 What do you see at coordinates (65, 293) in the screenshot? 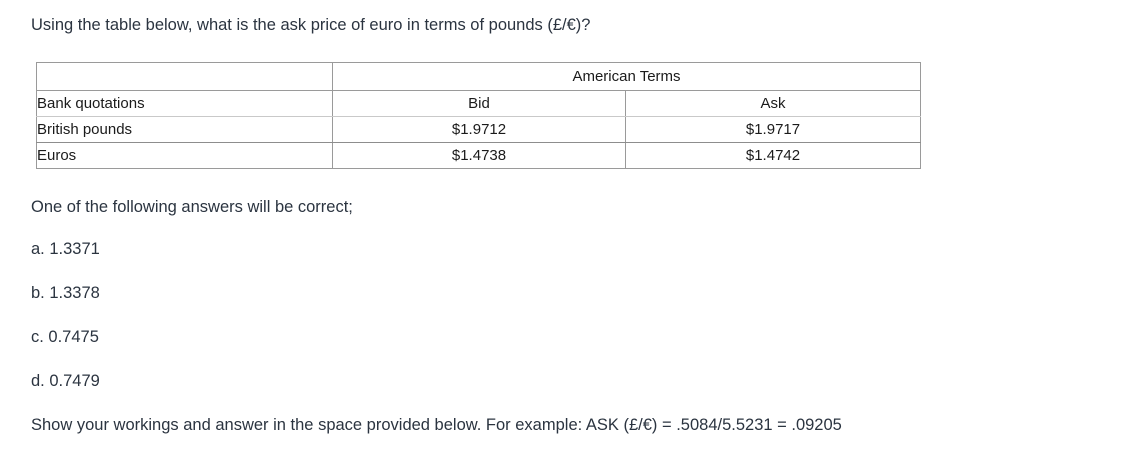
I see `answer-option-b: b. 1.3378` at bounding box center [65, 293].